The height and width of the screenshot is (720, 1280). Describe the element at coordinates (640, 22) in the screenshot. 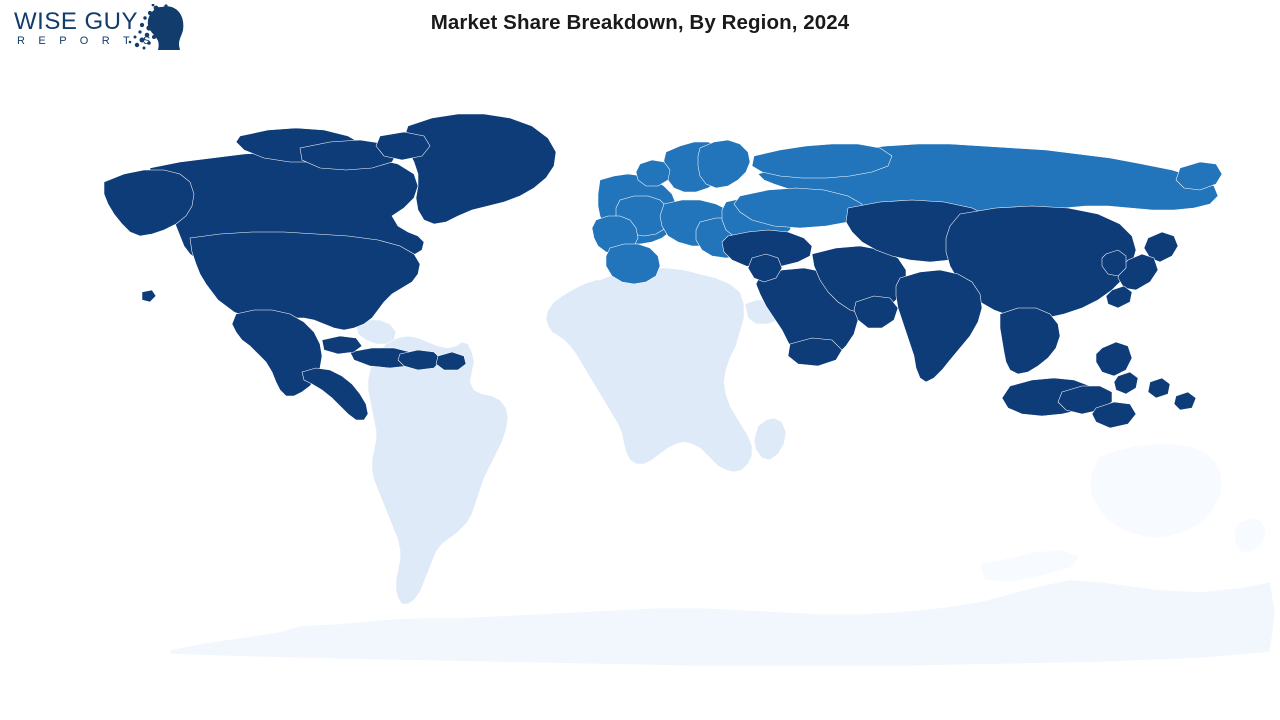

I see `page-title: Market Share Breakdown, By Region, 2024` at that location.